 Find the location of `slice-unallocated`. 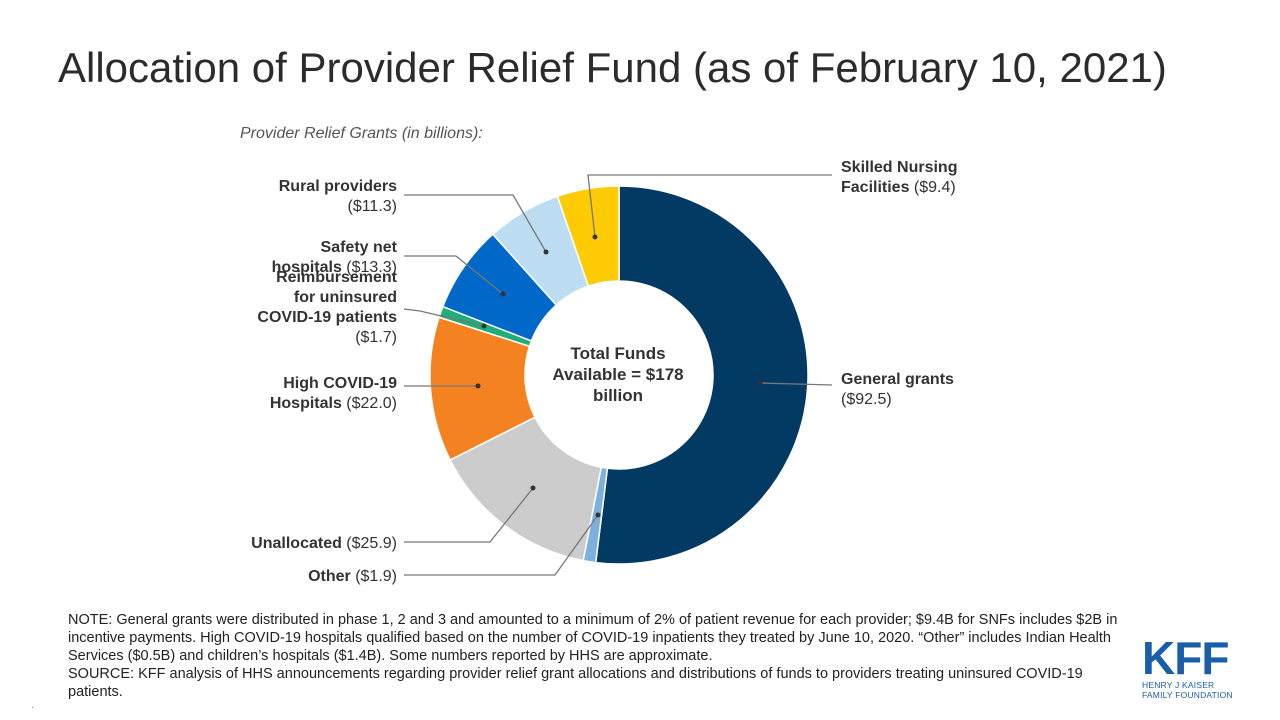

slice-unallocated is located at coordinates (526, 489).